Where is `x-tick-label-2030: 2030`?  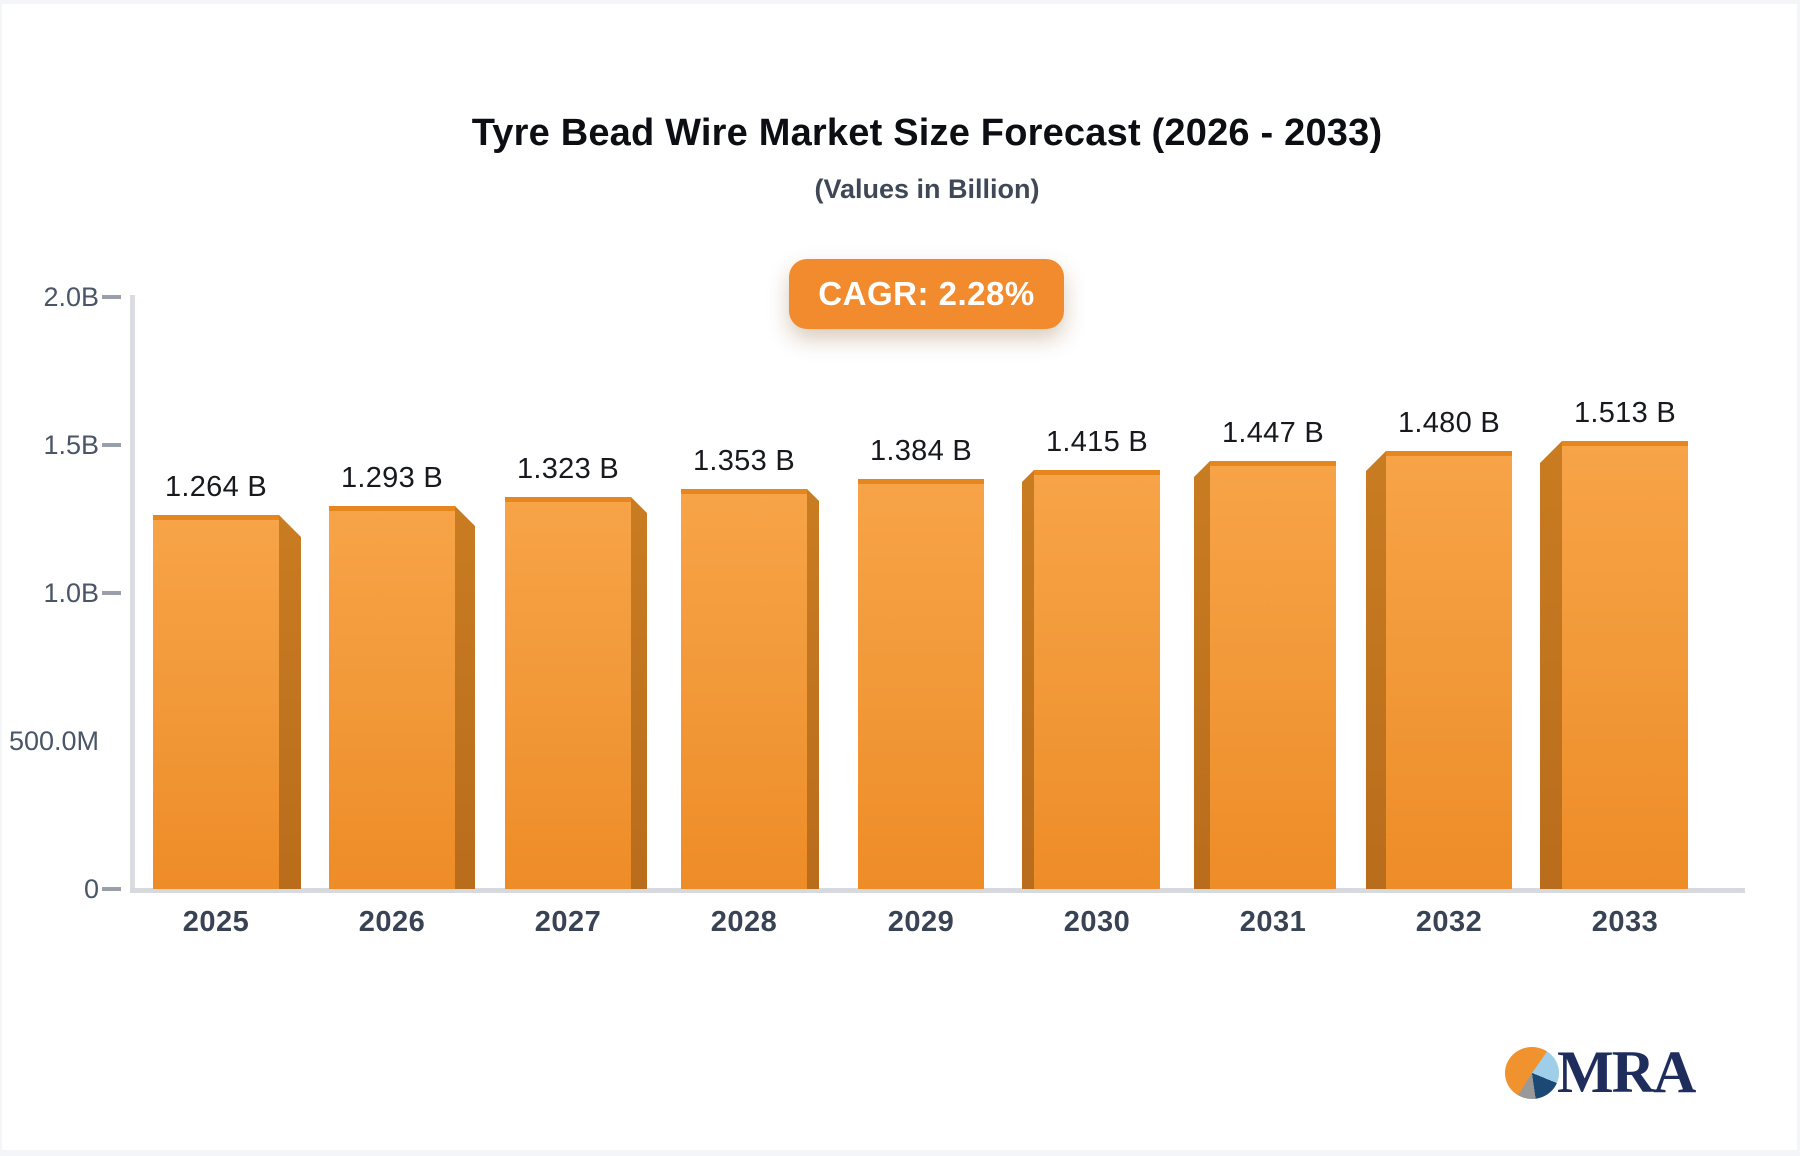 x-tick-label-2030: 2030 is located at coordinates (1097, 922).